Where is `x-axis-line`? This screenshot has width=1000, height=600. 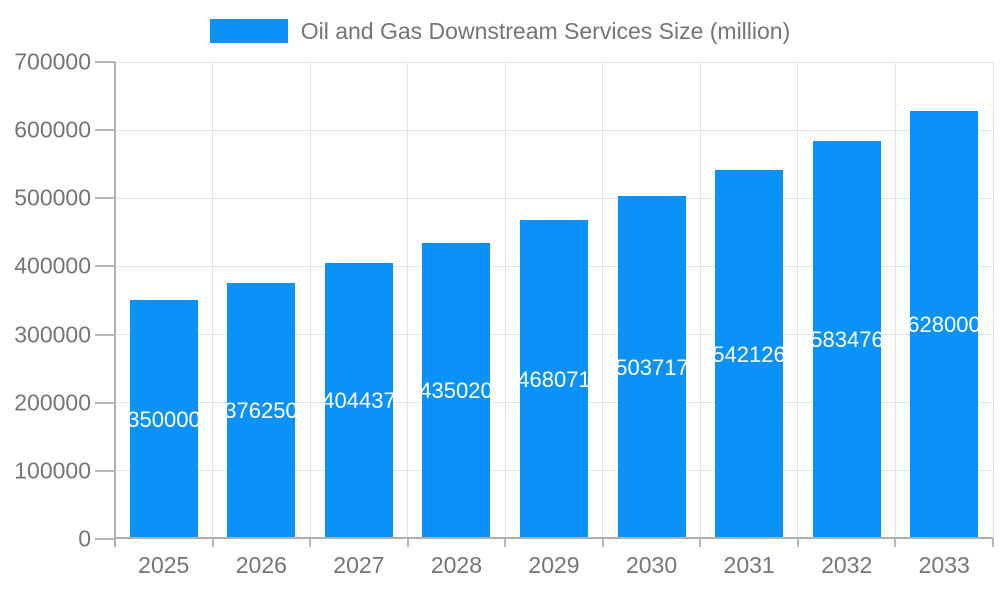 x-axis-line is located at coordinates (554, 538).